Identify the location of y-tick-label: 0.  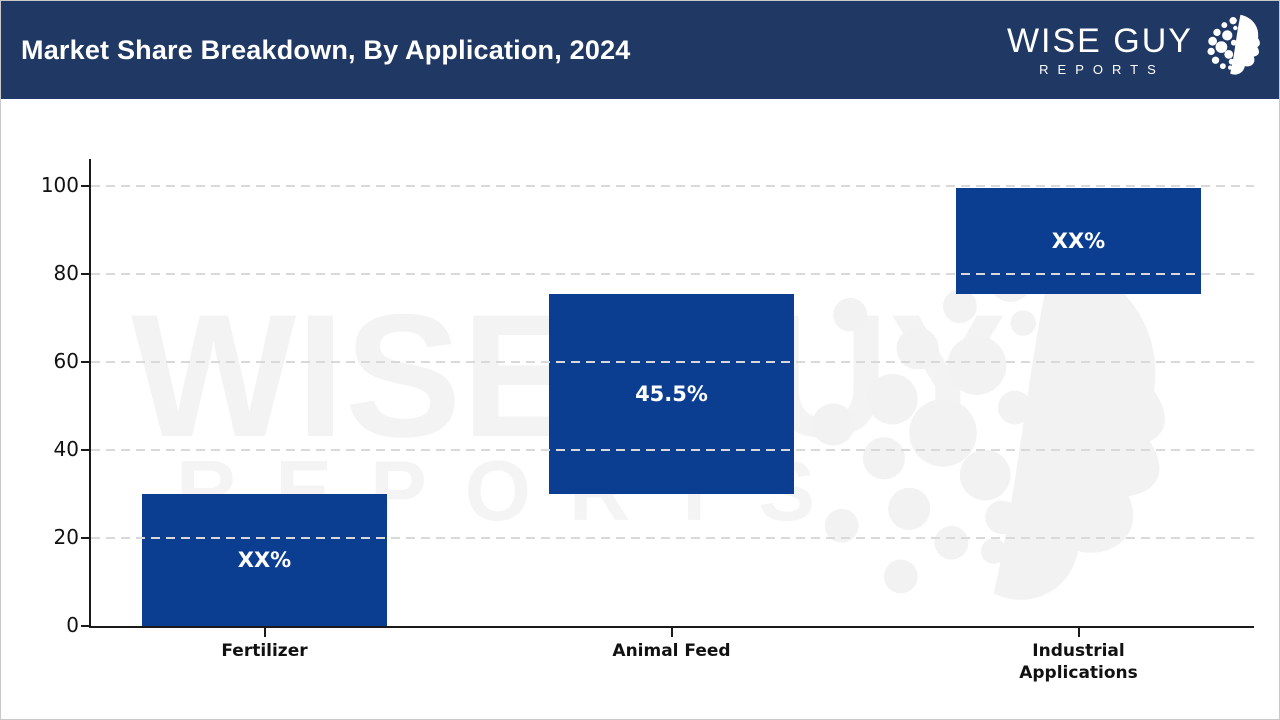
(72, 625).